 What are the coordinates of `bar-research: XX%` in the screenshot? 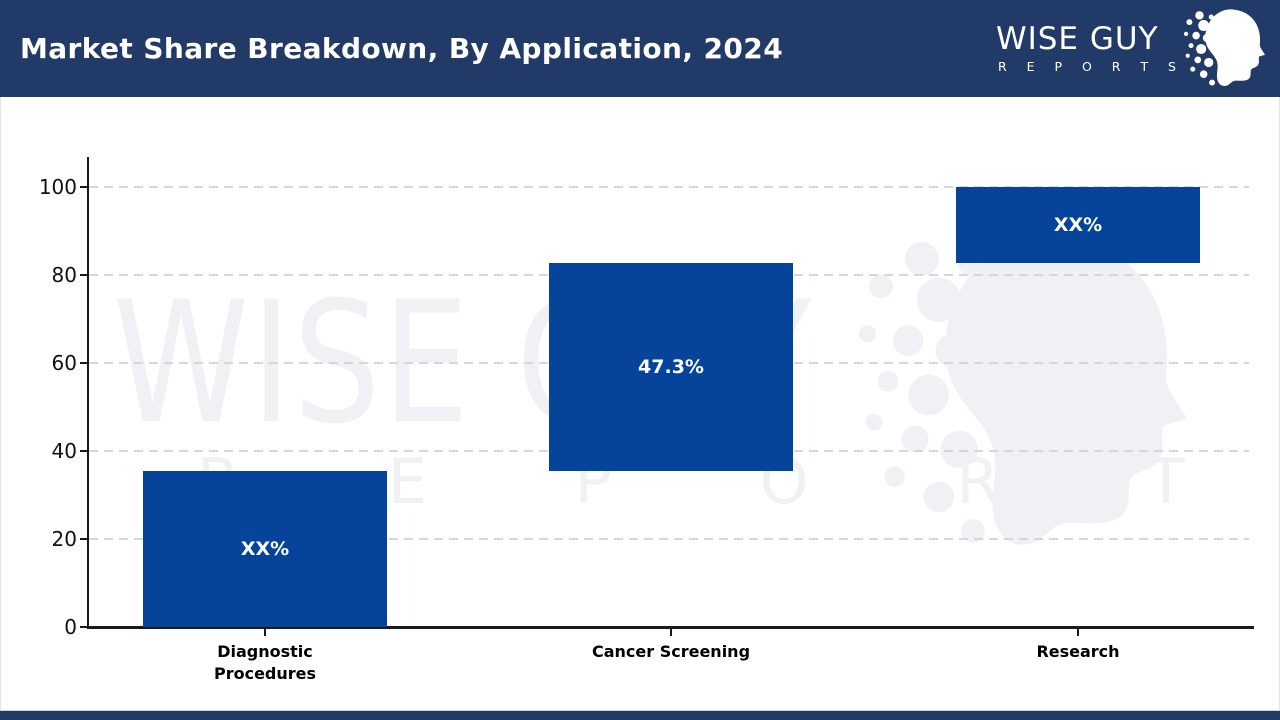 It's located at (1078, 225).